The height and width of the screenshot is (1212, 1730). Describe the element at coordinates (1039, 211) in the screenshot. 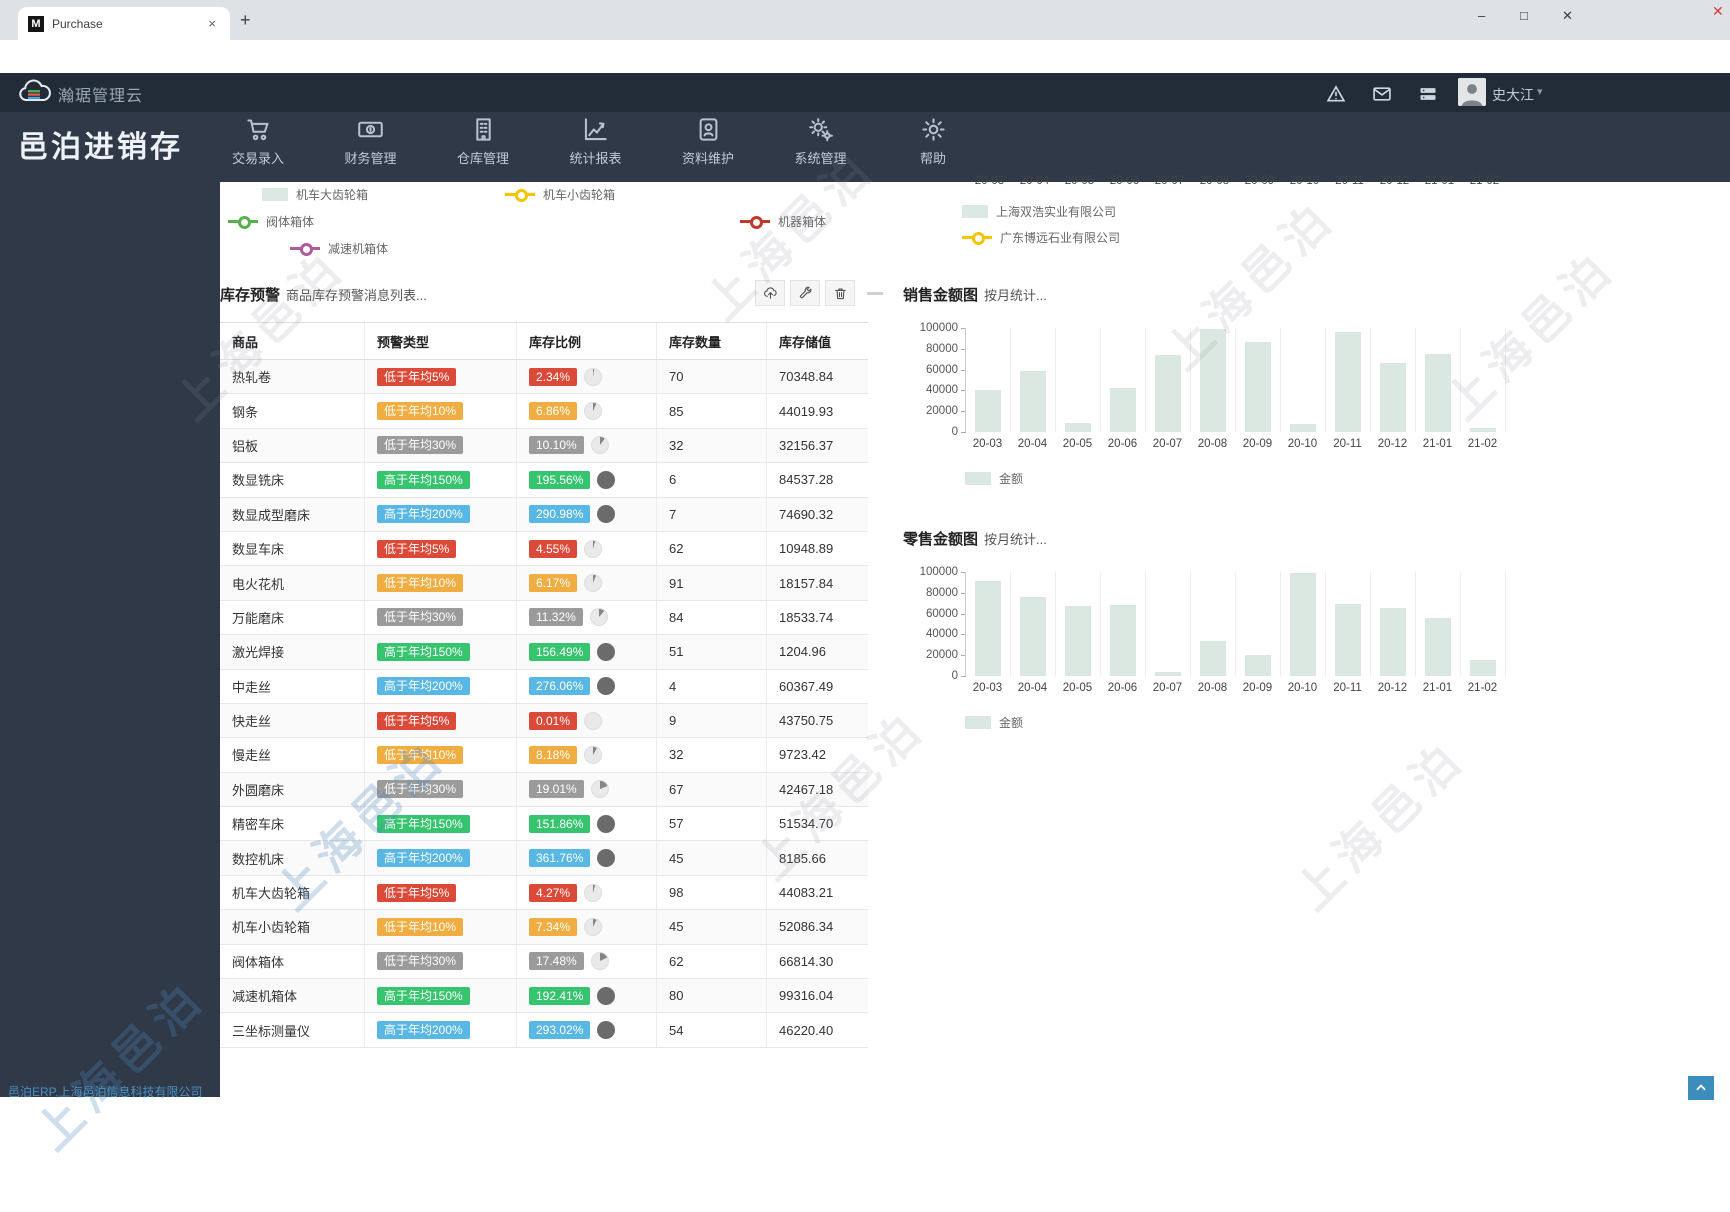

I see `legend-item: 上海双浩实业有限公司` at that location.